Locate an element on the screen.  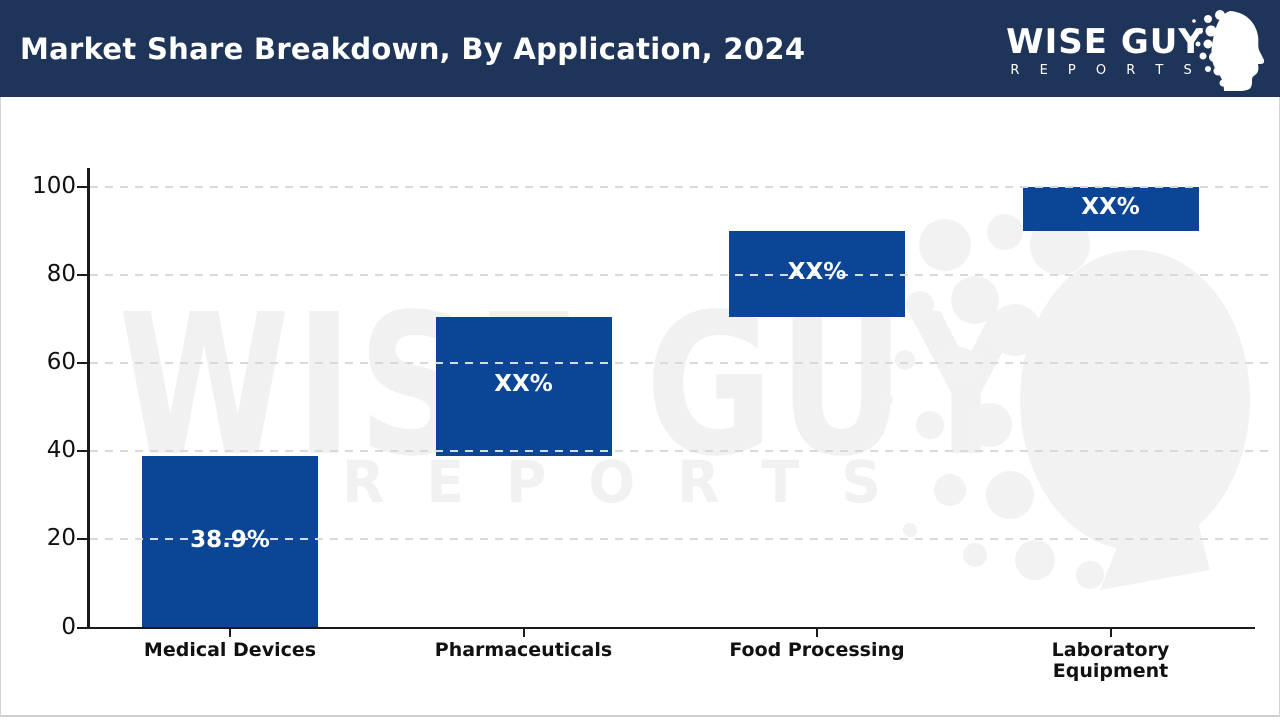
x-category-label-medical-devices: Medical Devices is located at coordinates (230, 650).